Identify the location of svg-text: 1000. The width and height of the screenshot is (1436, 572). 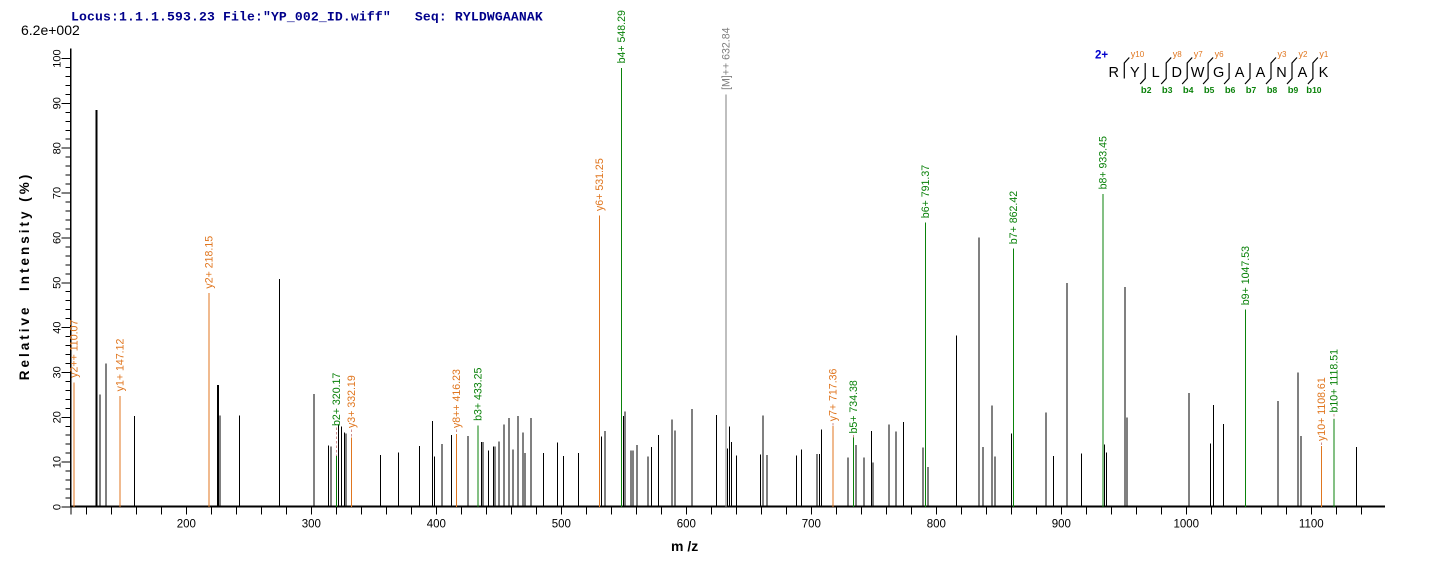
(1187, 525).